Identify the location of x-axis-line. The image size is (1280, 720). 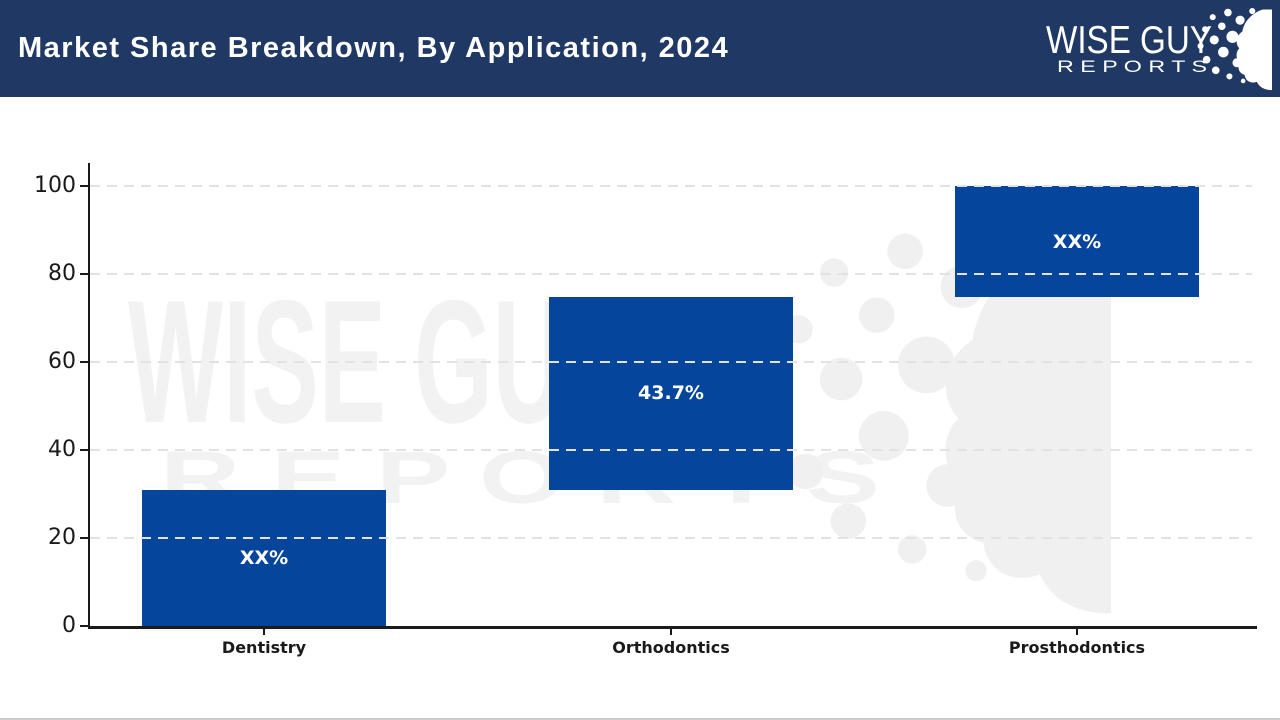
(672, 627).